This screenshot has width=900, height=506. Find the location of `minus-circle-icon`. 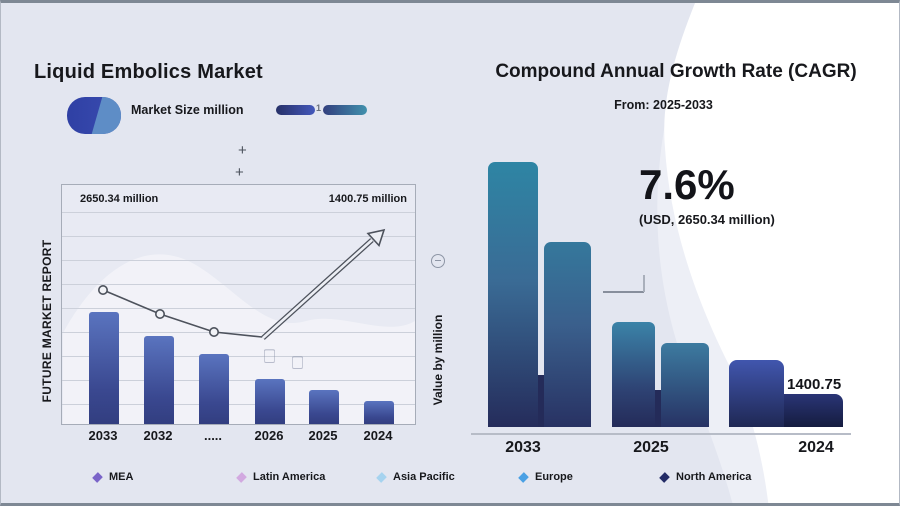

minus-circle-icon is located at coordinates (438, 261).